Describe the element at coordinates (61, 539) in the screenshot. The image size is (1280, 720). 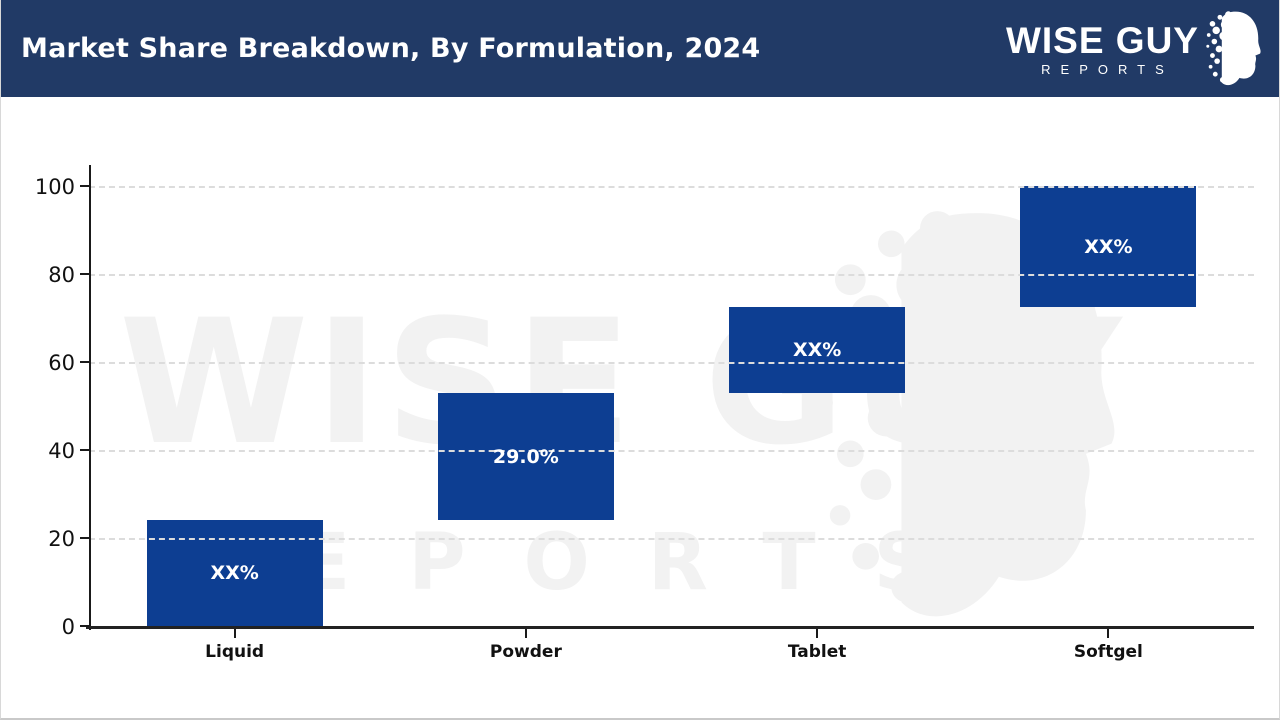
I see `y-tick-label-20: 20` at that location.